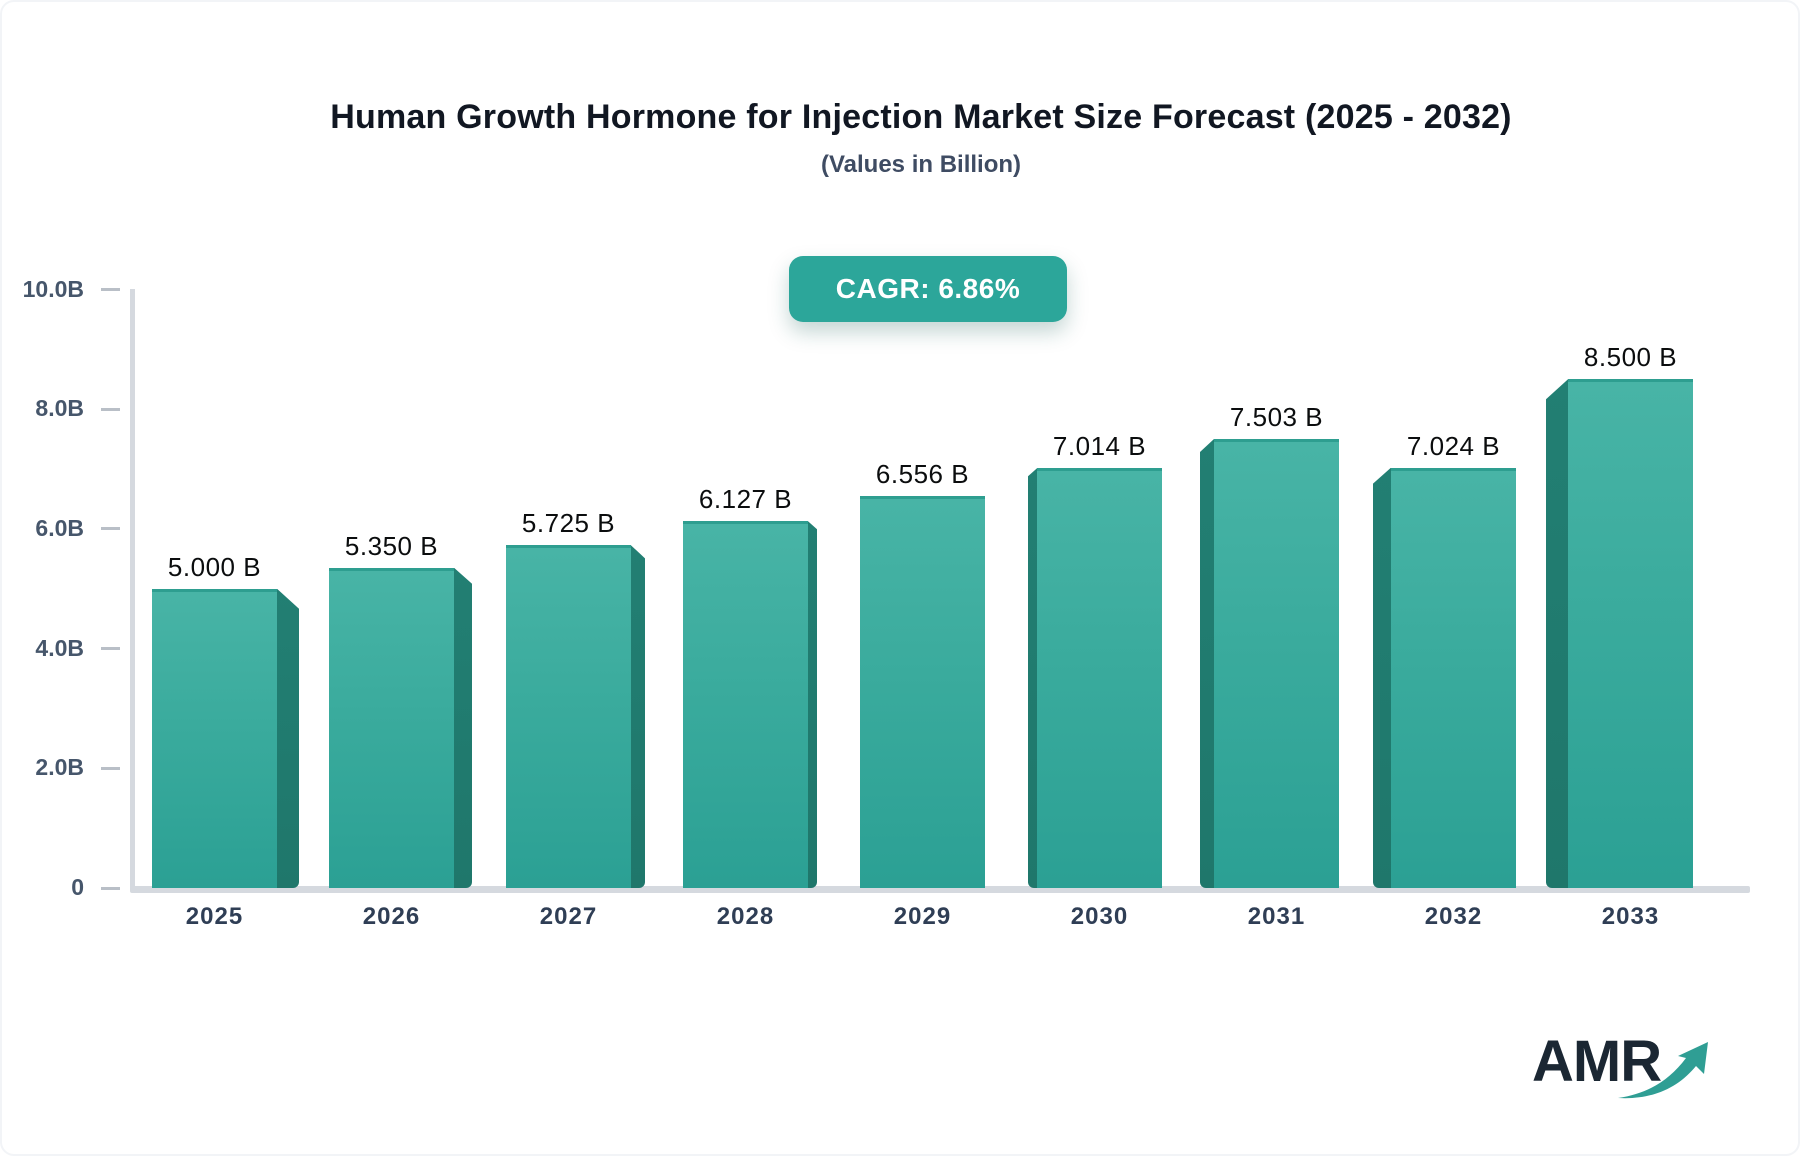 The width and height of the screenshot is (1800, 1156). What do you see at coordinates (745, 704) in the screenshot?
I see `bar-2028` at bounding box center [745, 704].